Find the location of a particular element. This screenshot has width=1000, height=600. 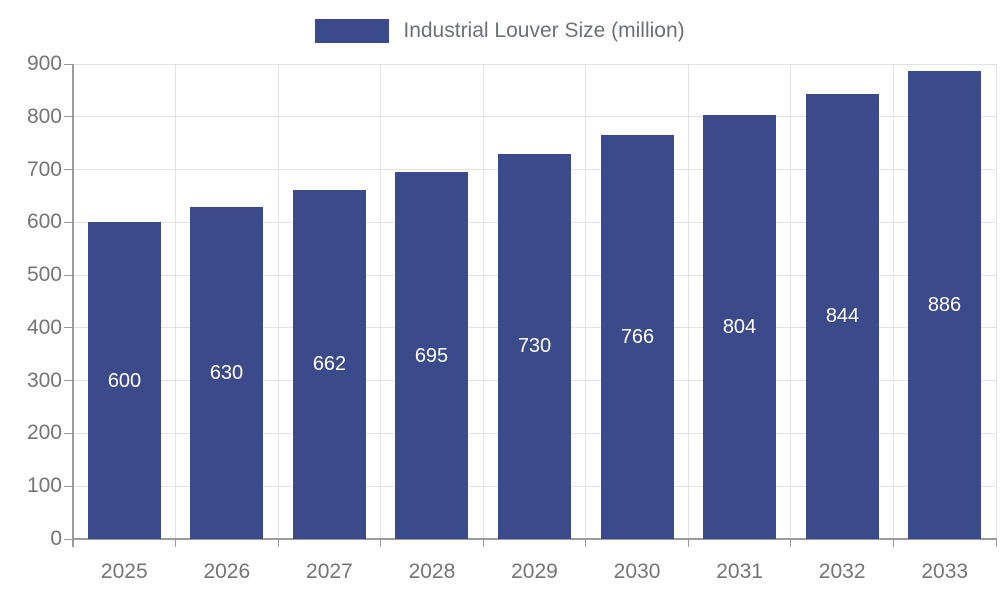

y-axis-tick-label: 400 is located at coordinates (44, 327).